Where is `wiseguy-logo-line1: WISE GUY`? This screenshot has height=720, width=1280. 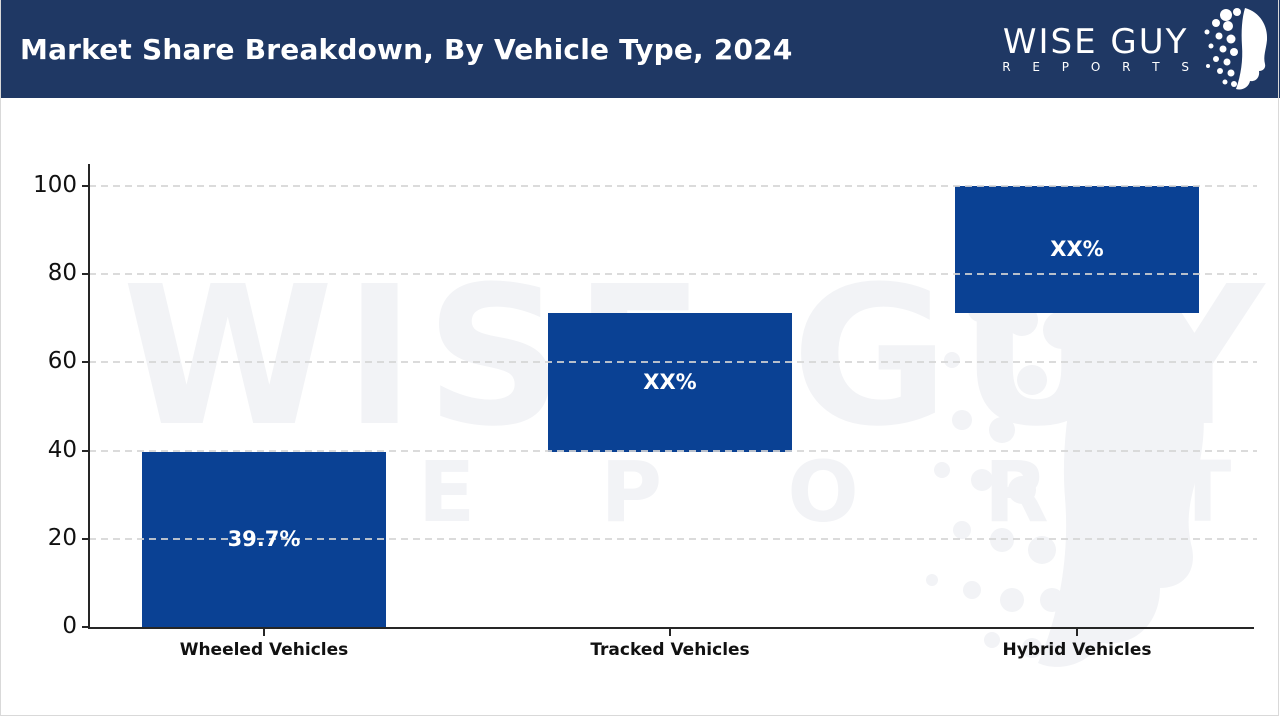
wiseguy-logo-line1: WISE GUY is located at coordinates (1095, 42).